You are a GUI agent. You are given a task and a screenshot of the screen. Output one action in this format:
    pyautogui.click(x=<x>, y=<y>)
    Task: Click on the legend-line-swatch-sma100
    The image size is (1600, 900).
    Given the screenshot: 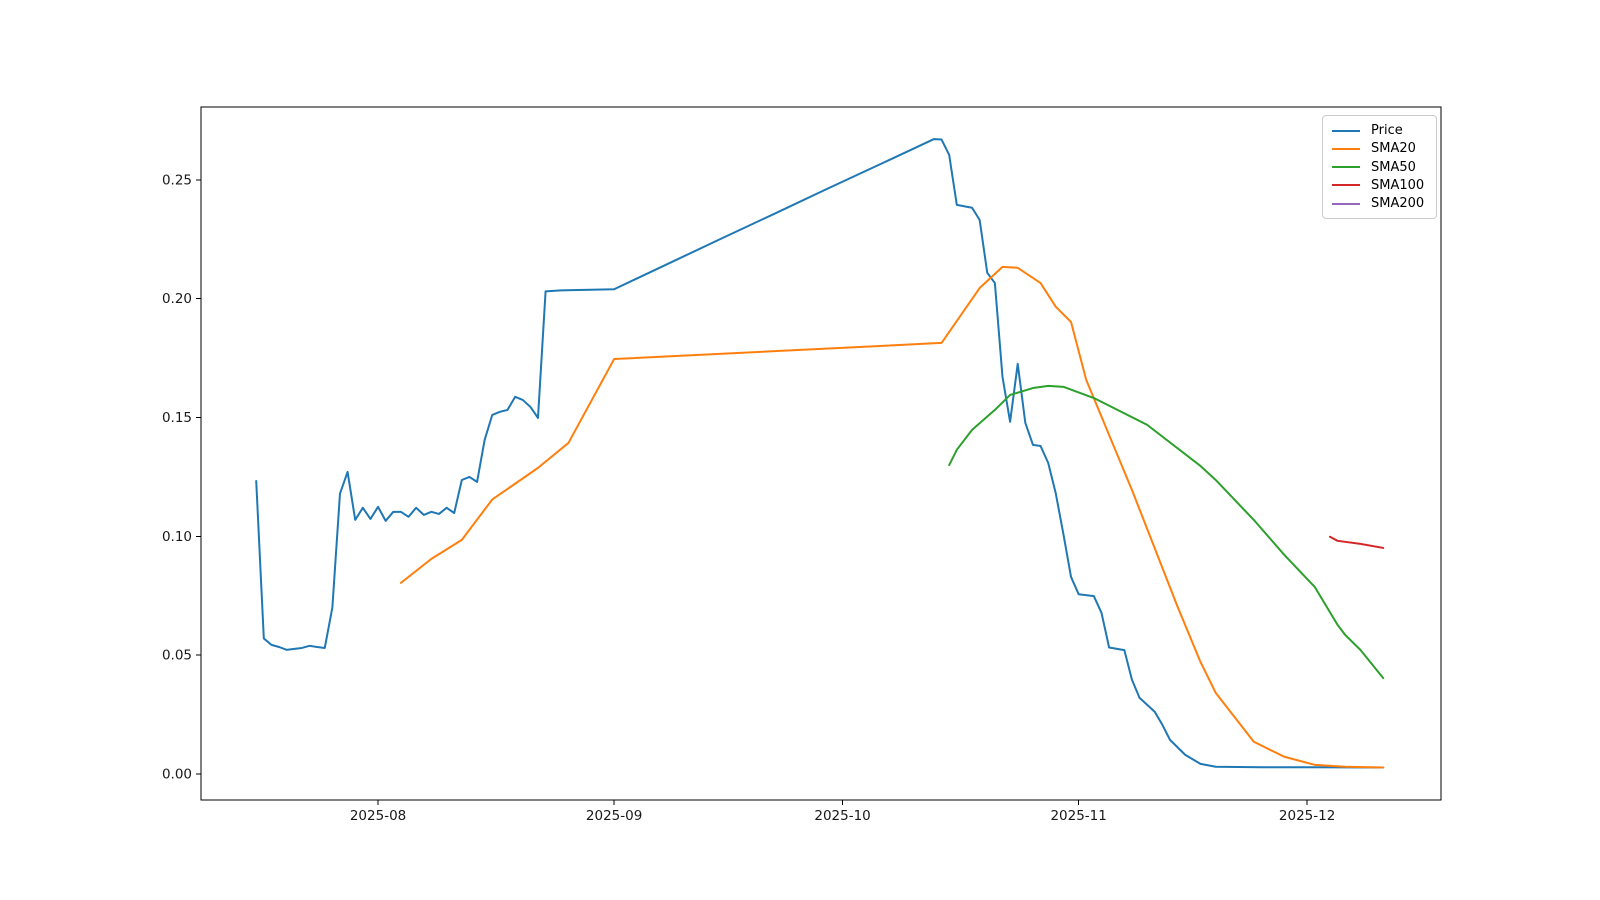 What is the action you would take?
    pyautogui.click(x=1346, y=185)
    